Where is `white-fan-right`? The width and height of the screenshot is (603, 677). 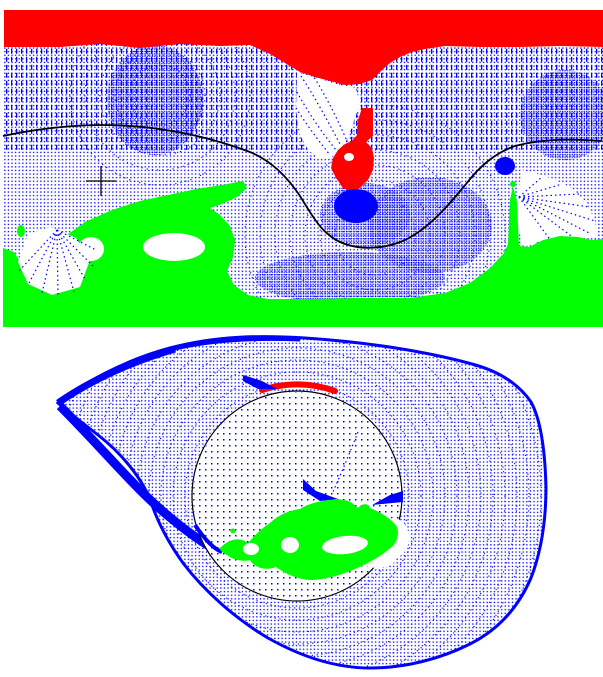
white-fan-right is located at coordinates (557, 208).